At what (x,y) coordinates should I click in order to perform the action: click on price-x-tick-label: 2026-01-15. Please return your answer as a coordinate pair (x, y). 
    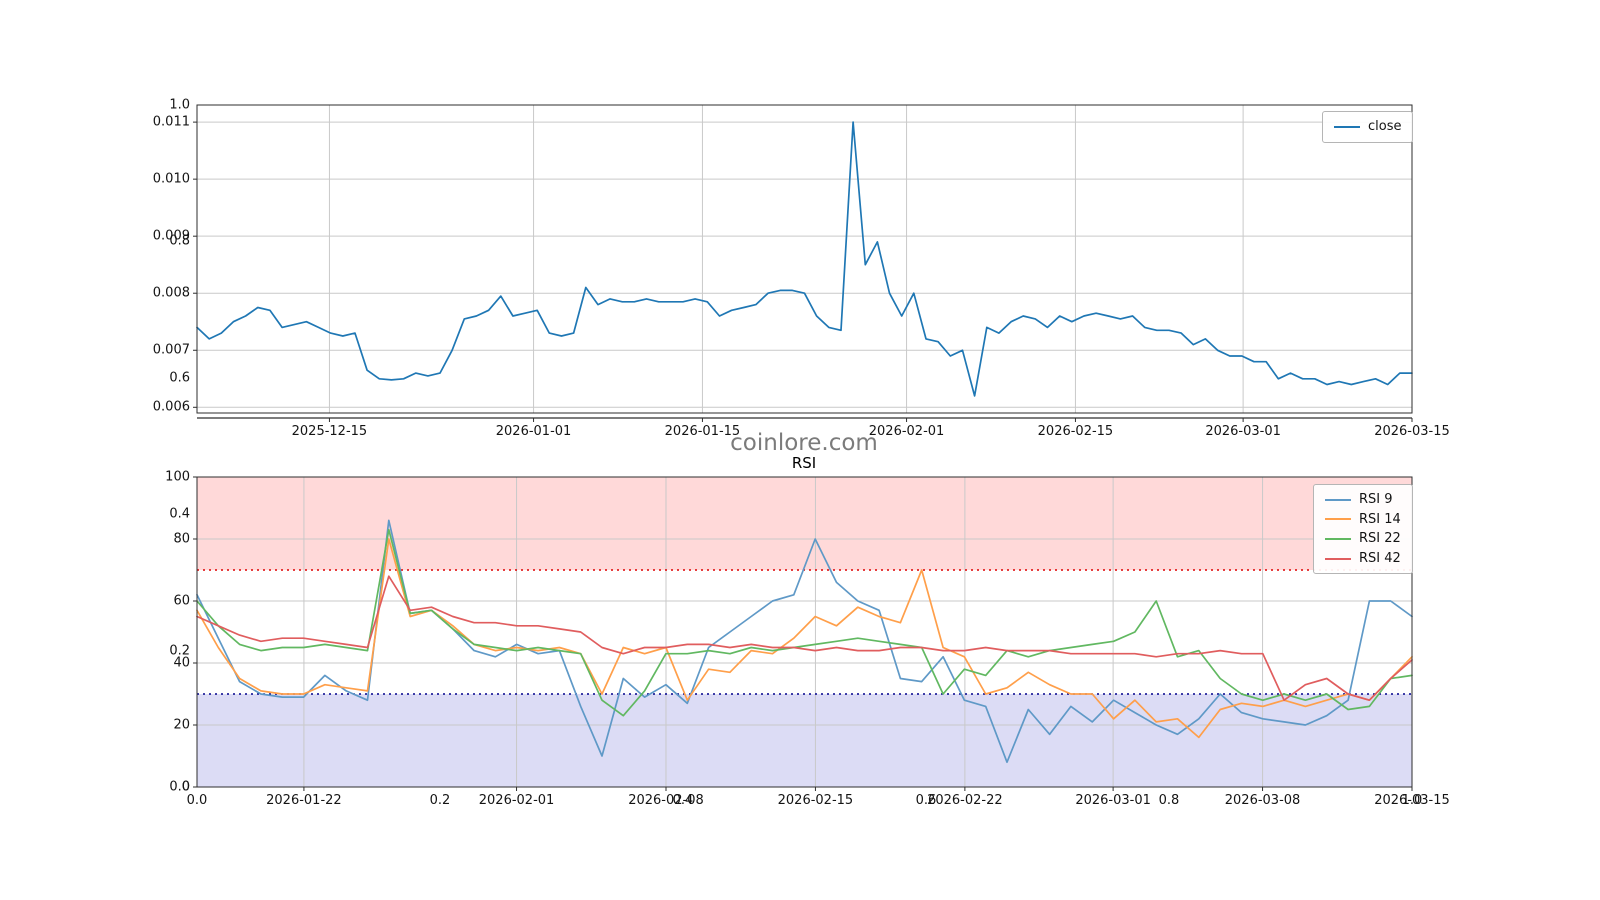
    Looking at the image, I should click on (702, 431).